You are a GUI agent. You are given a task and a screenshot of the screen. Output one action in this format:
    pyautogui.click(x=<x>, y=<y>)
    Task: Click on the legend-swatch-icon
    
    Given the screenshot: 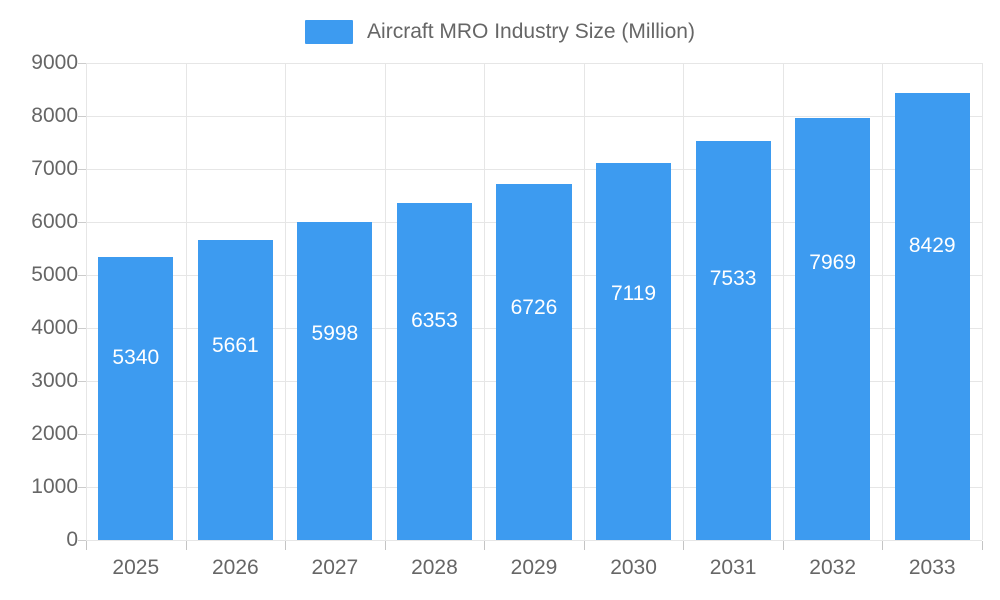 What is the action you would take?
    pyautogui.click(x=329, y=32)
    